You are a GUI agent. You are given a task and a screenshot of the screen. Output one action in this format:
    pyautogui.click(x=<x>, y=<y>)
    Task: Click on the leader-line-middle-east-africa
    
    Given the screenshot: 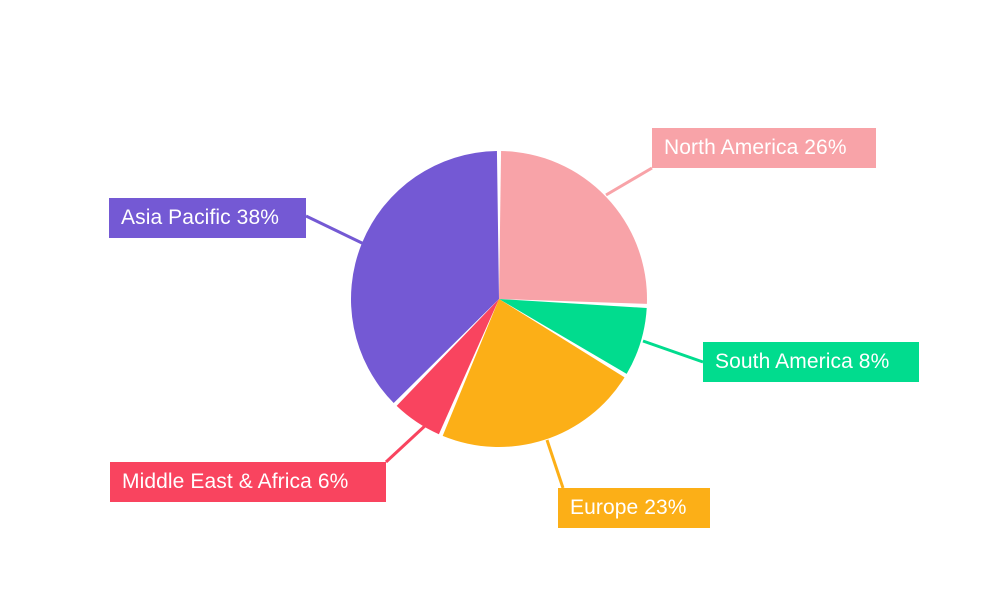 What is the action you would take?
    pyautogui.click(x=406, y=443)
    